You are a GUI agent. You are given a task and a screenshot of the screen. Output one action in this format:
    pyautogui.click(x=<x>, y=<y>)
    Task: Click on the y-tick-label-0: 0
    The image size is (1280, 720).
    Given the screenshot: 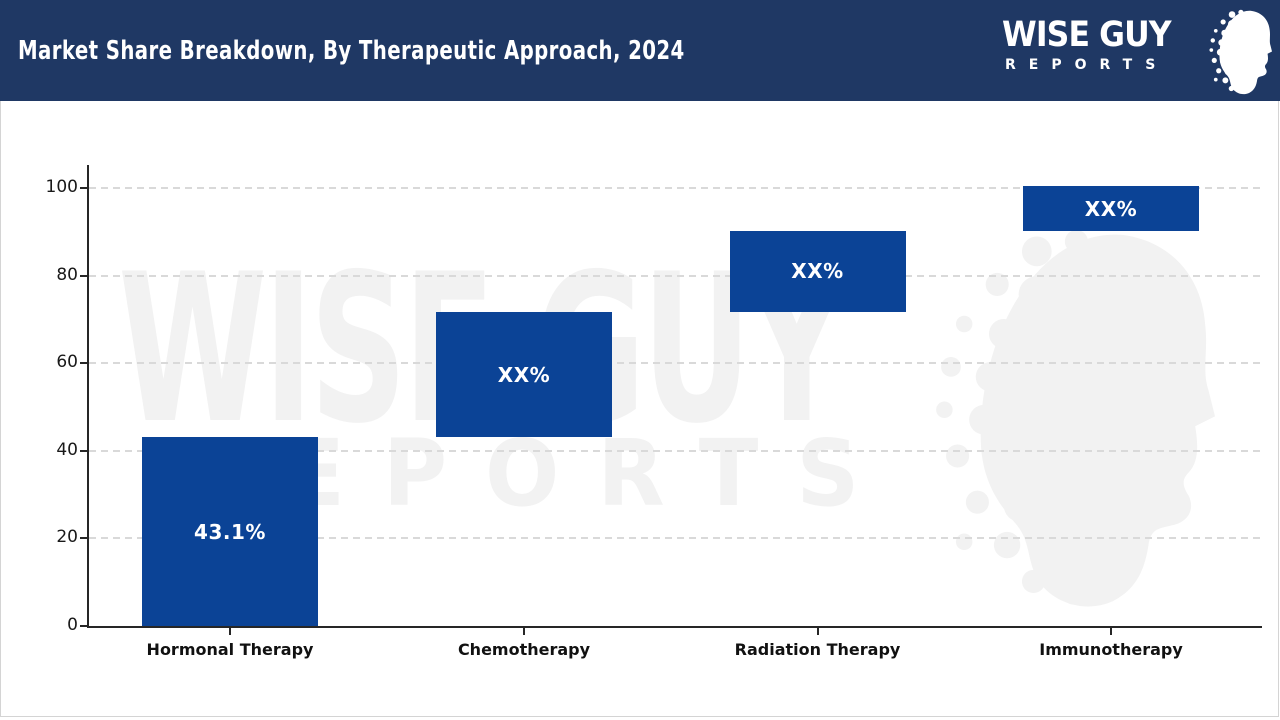 What is the action you would take?
    pyautogui.click(x=72, y=625)
    